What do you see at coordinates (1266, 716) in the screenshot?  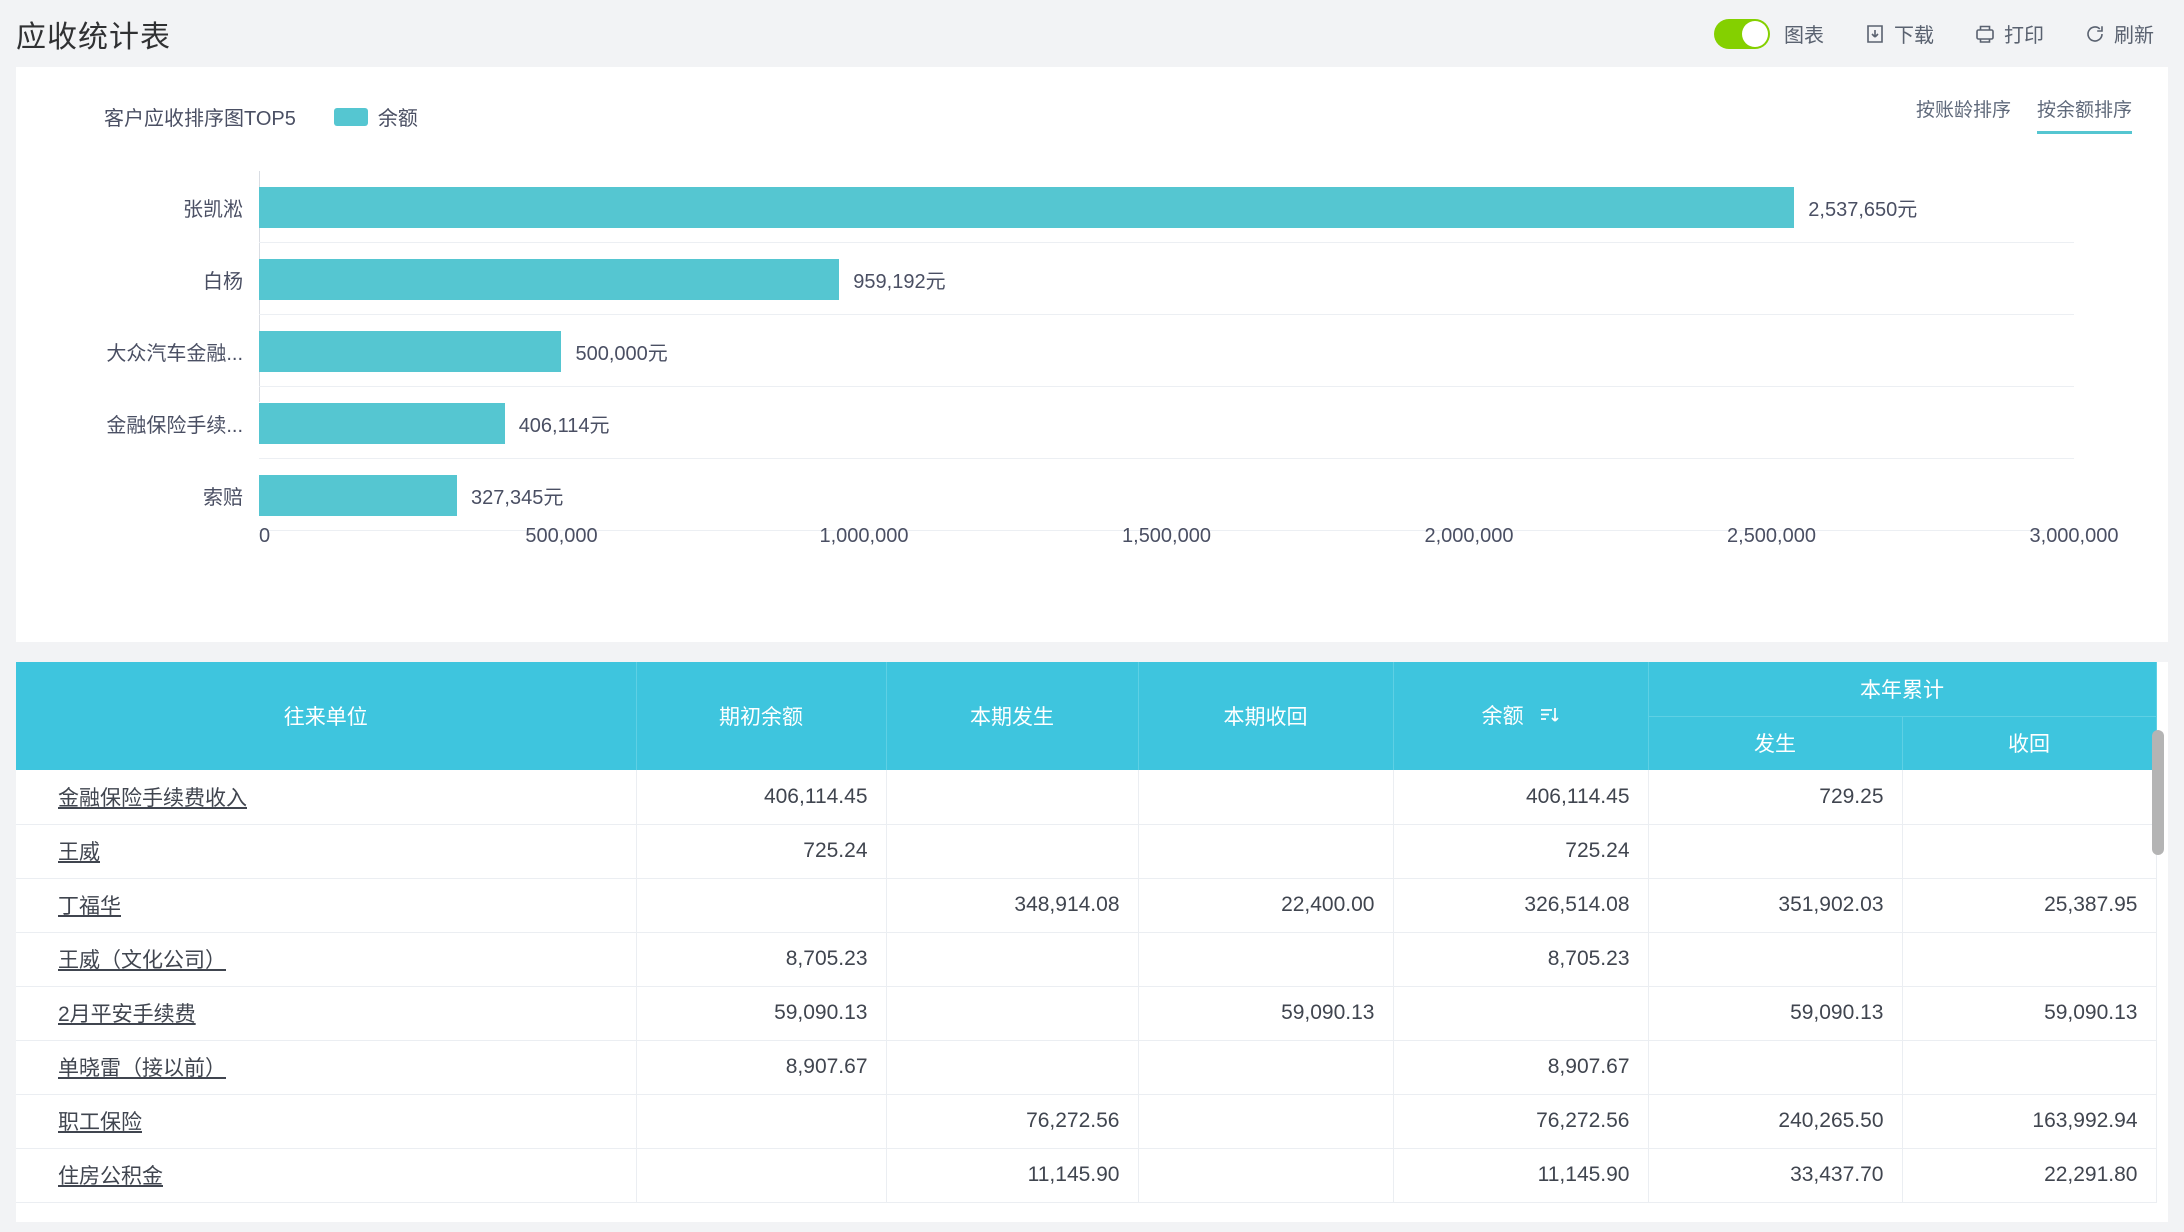 I see `col-header-period-recovered: 本期收回` at bounding box center [1266, 716].